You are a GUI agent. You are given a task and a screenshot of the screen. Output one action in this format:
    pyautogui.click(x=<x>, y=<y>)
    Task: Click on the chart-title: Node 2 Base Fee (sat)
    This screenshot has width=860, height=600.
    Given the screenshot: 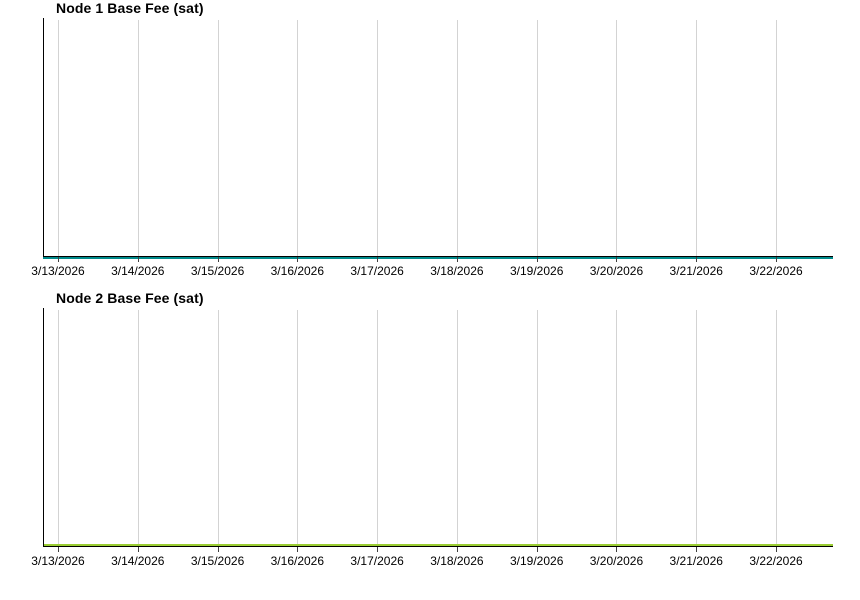 What is the action you would take?
    pyautogui.click(x=130, y=298)
    